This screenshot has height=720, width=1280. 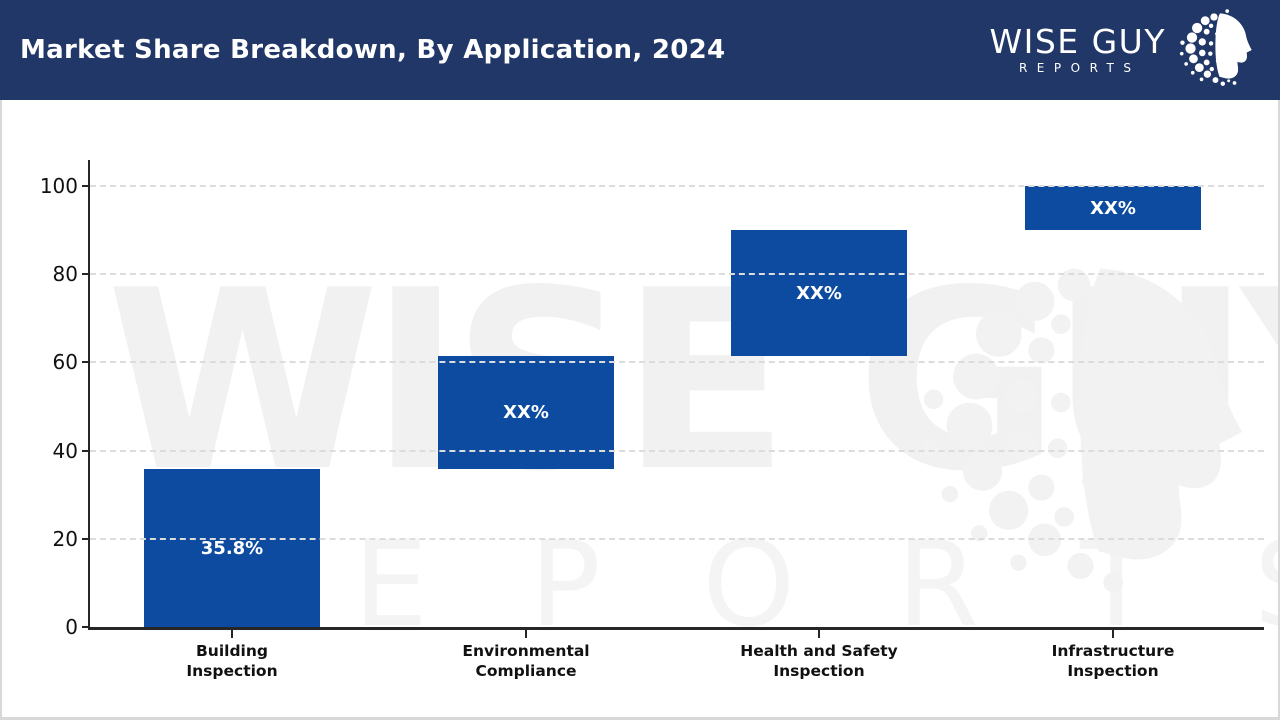 I want to click on brand-name: WISE GUY, so click(x=1077, y=41).